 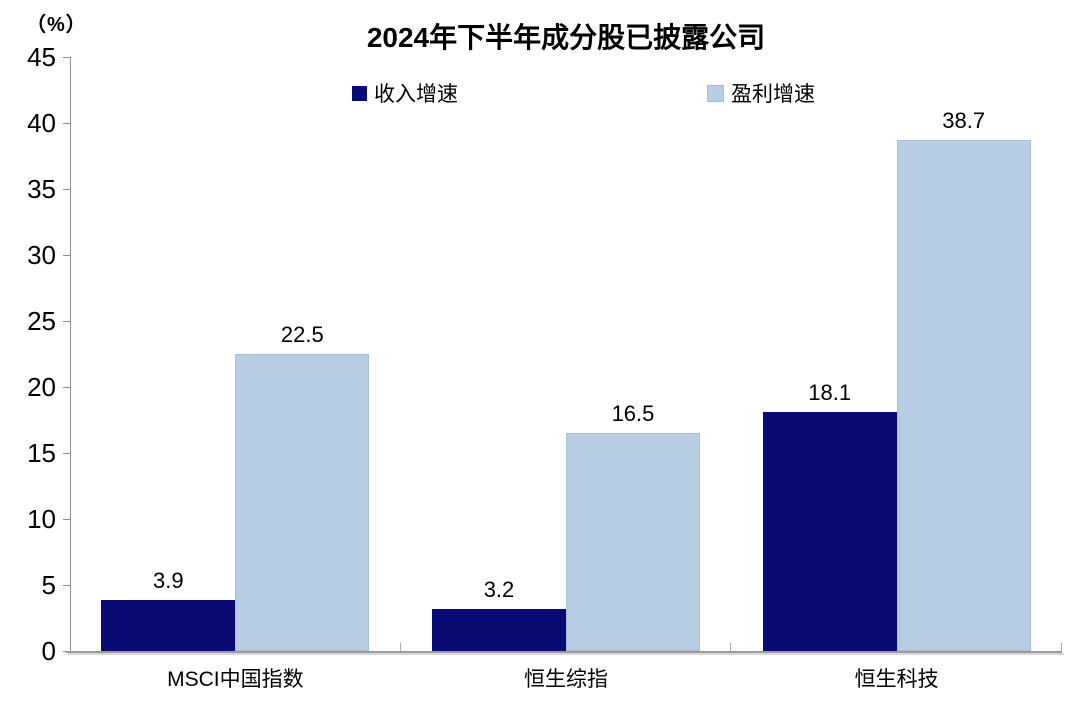 I want to click on y-tick-label: 20, so click(x=41, y=387).